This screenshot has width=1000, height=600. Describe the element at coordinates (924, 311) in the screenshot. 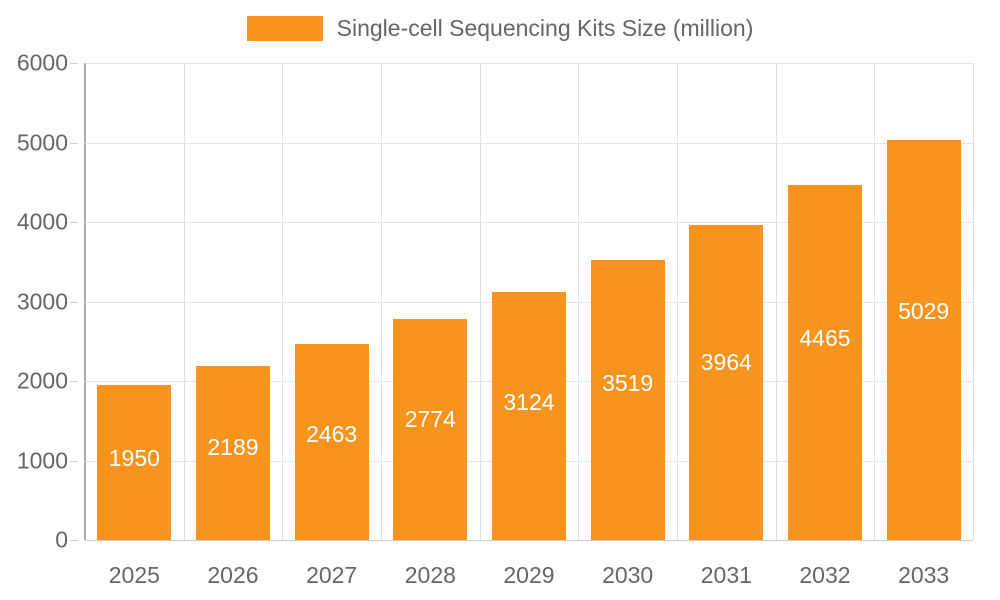

I see `bar-value-label: 5029` at that location.